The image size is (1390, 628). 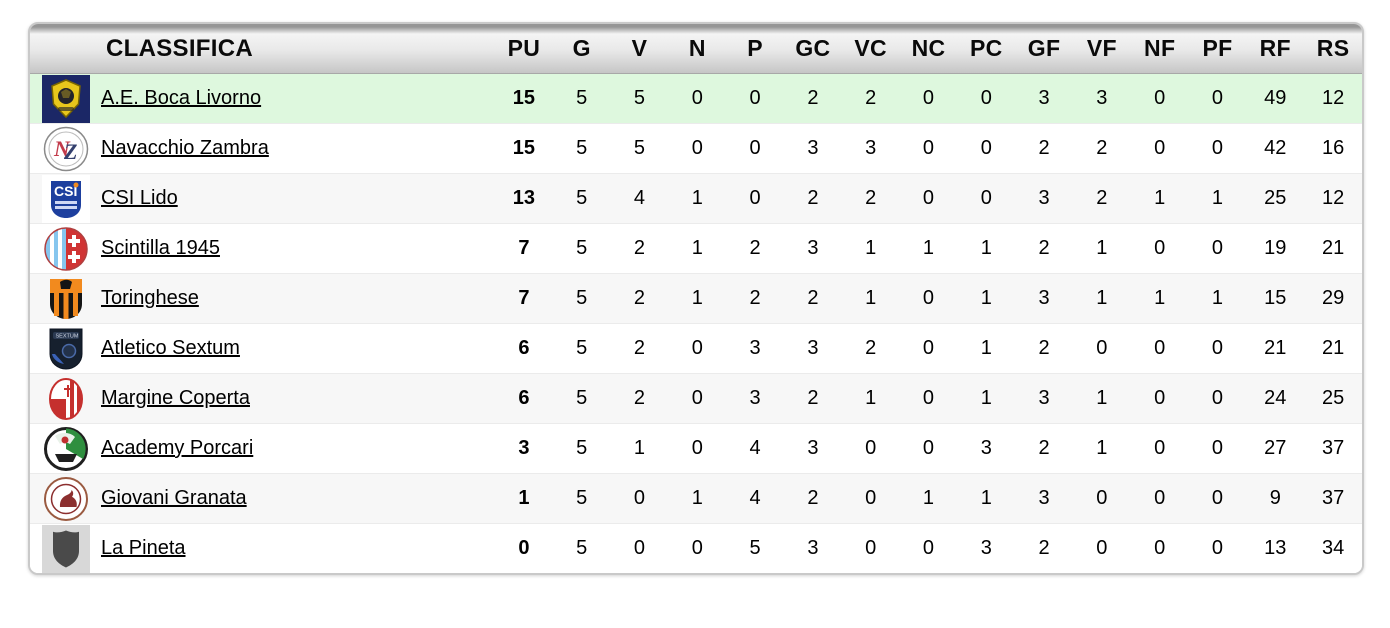 What do you see at coordinates (160, 248) in the screenshot?
I see `team-link: Scintilla 1945` at bounding box center [160, 248].